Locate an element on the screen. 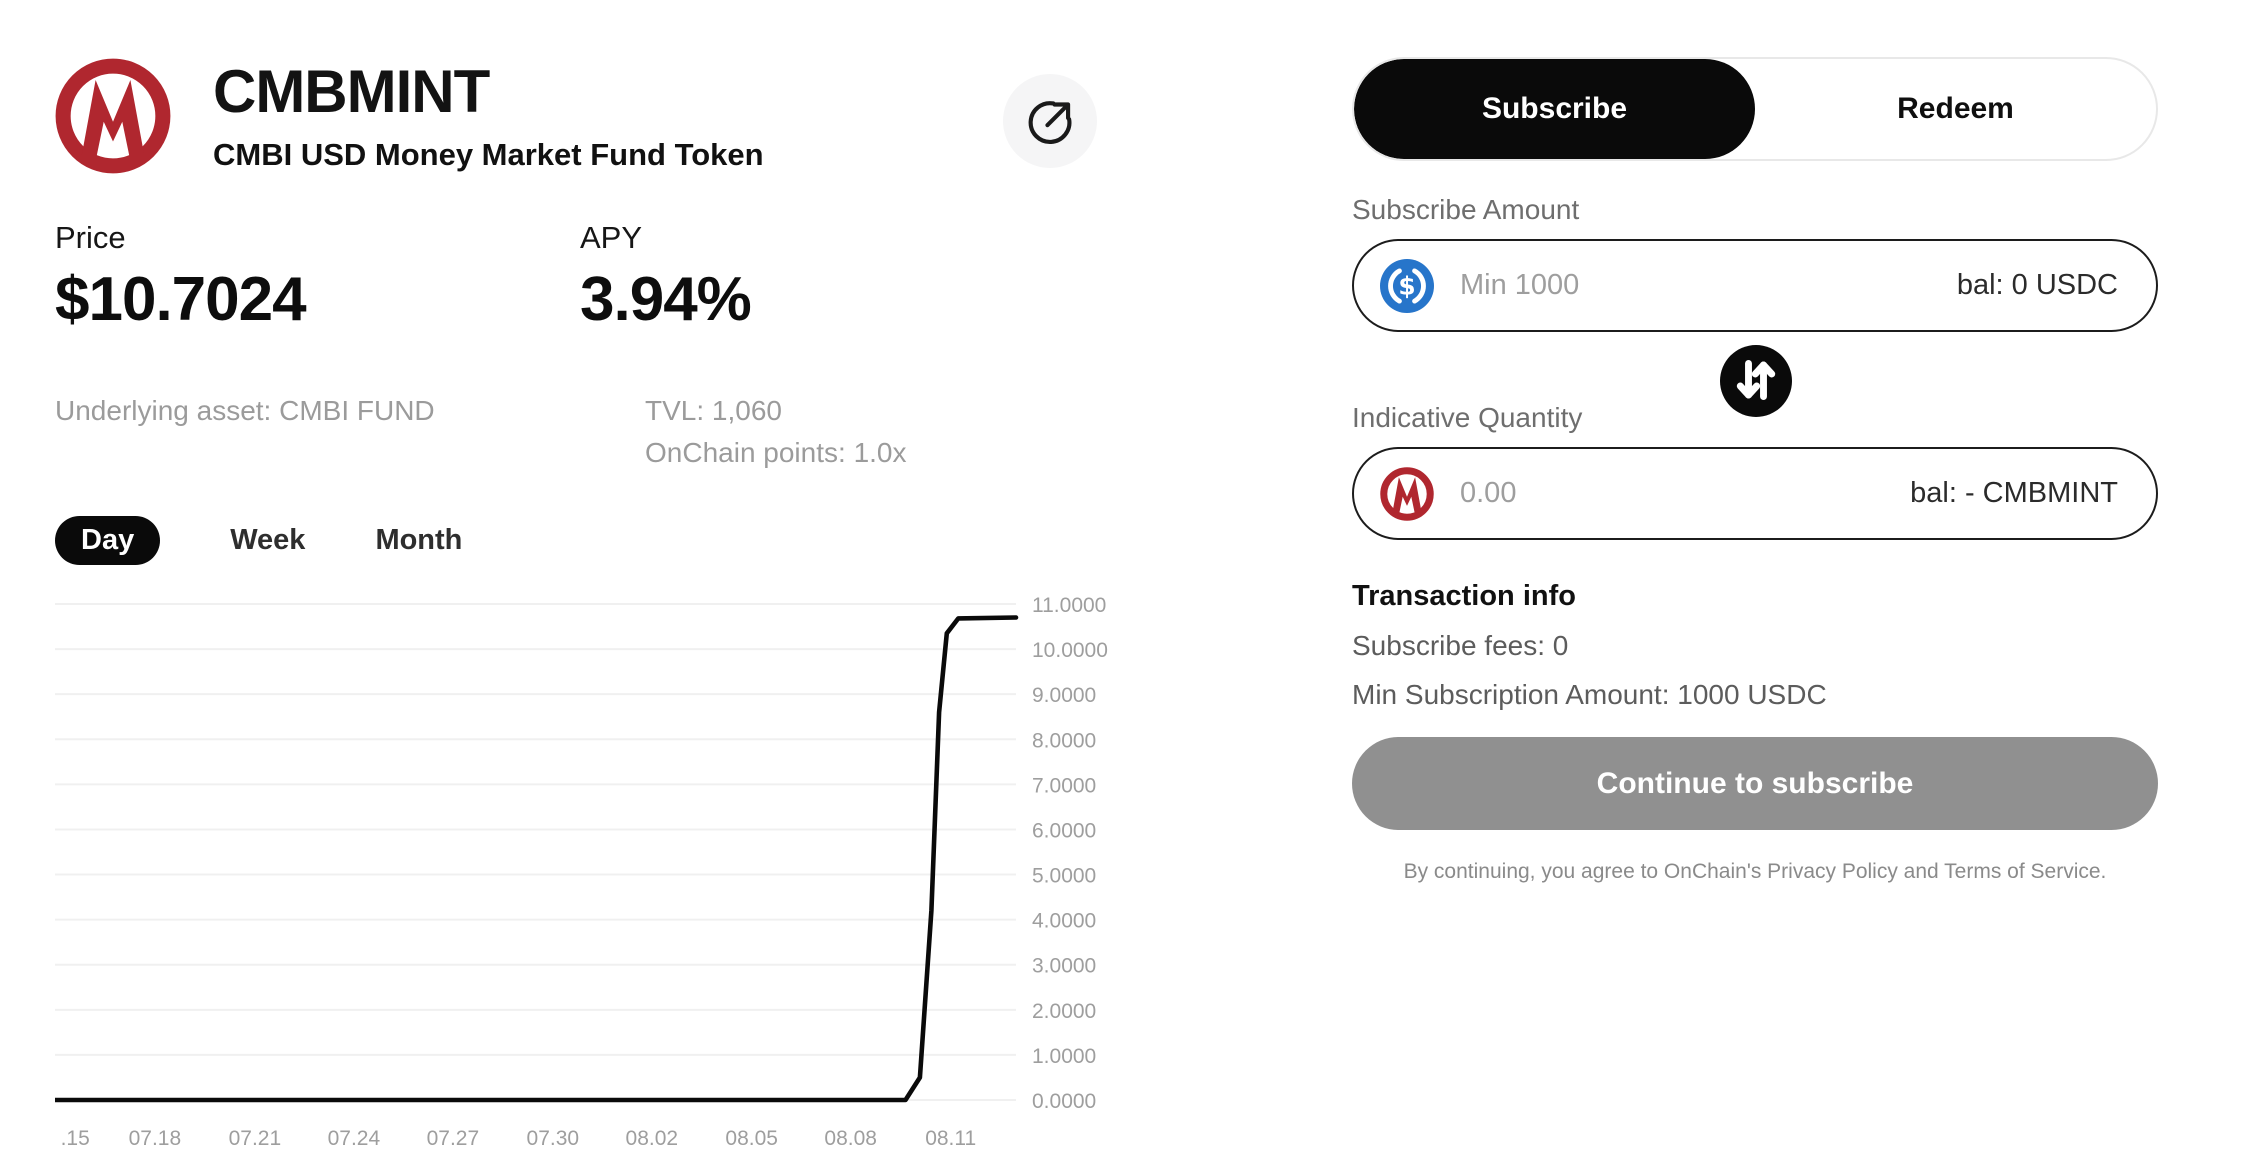  cmbmint-token-icon is located at coordinates (1407, 493).